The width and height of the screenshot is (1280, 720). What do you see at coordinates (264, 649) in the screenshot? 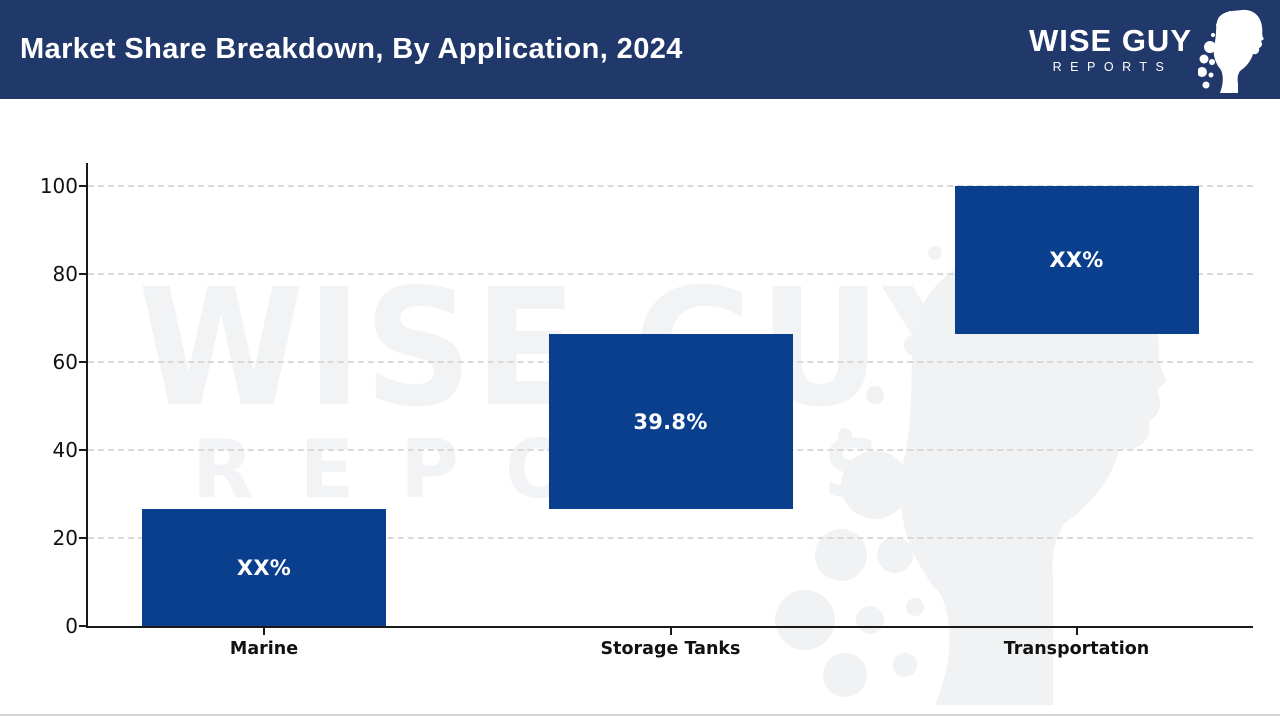
I see `x-category-label: Marine` at bounding box center [264, 649].